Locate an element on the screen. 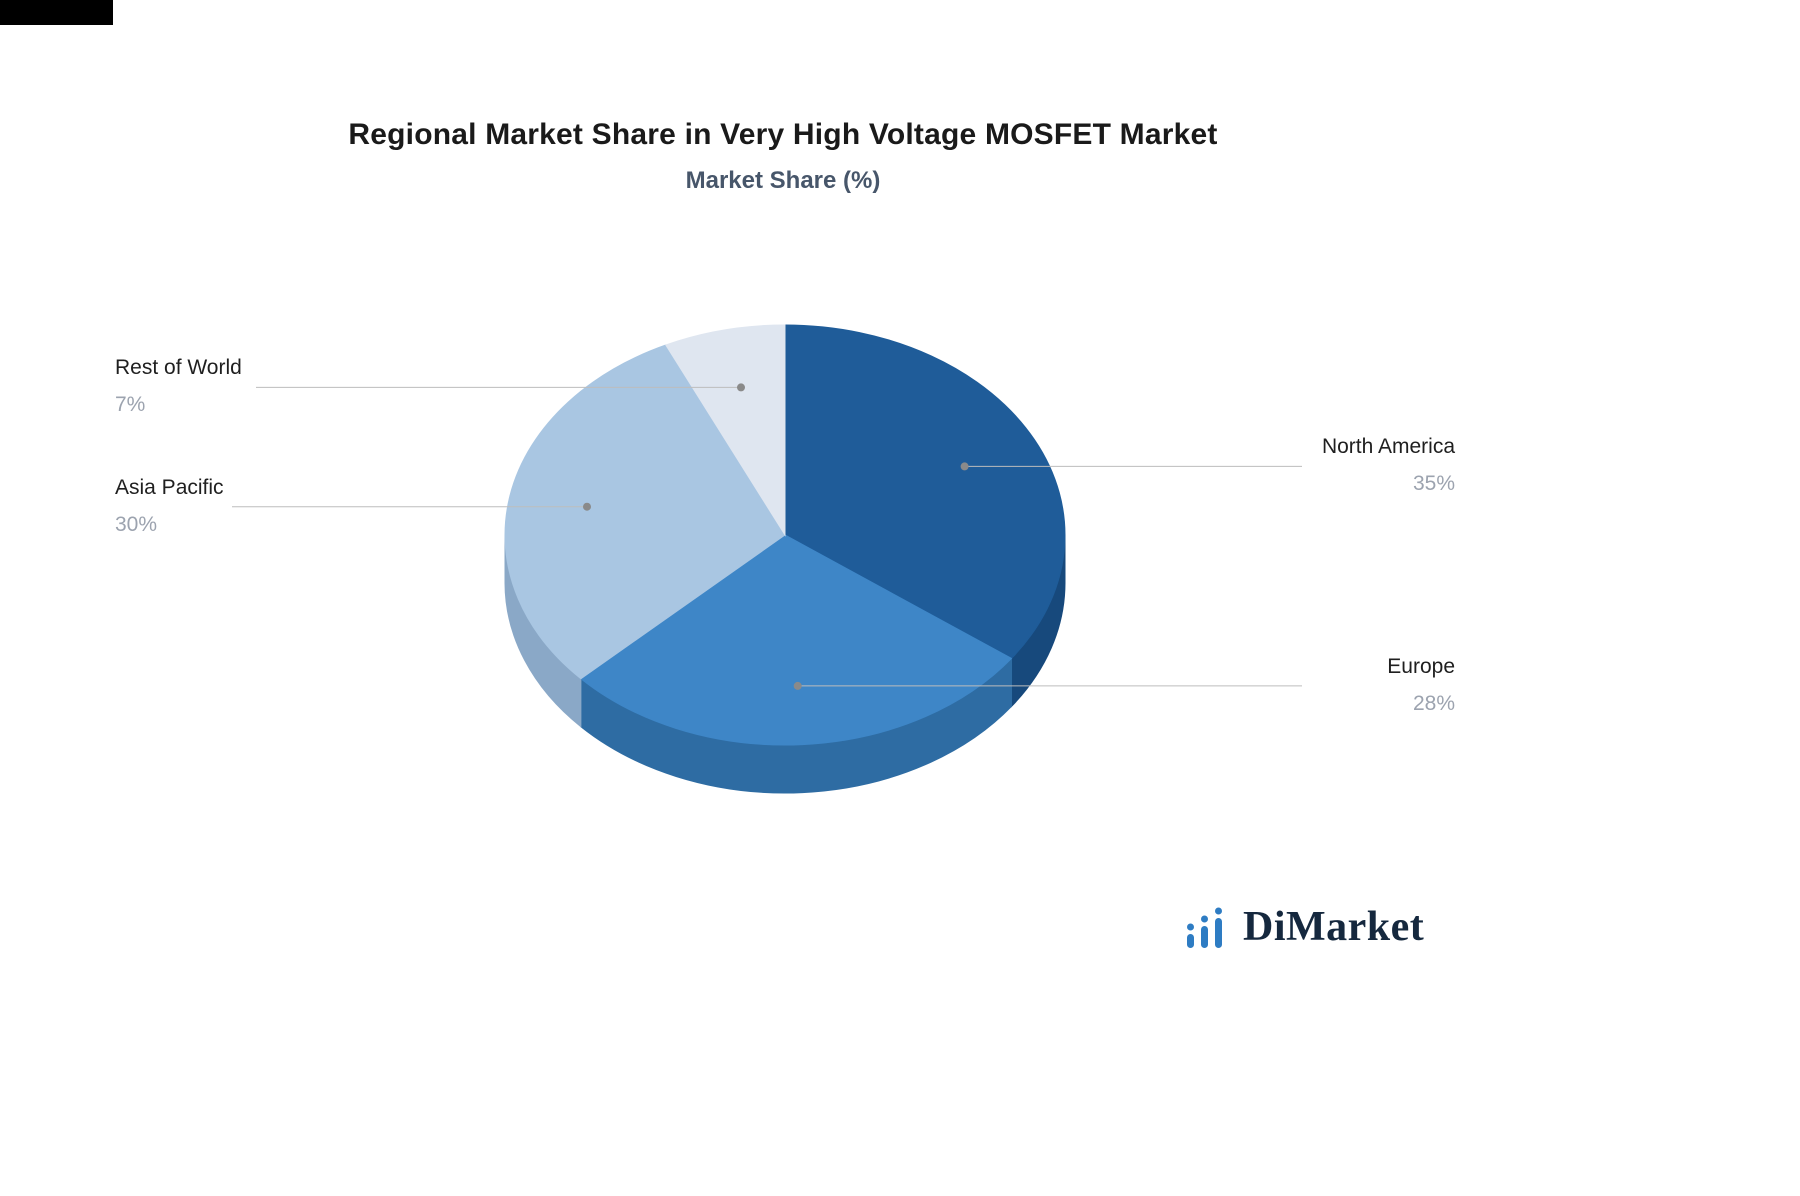 Image resolution: width=1800 pixels, height=1196 pixels. callout-label: Asia Pacific is located at coordinates (169, 487).